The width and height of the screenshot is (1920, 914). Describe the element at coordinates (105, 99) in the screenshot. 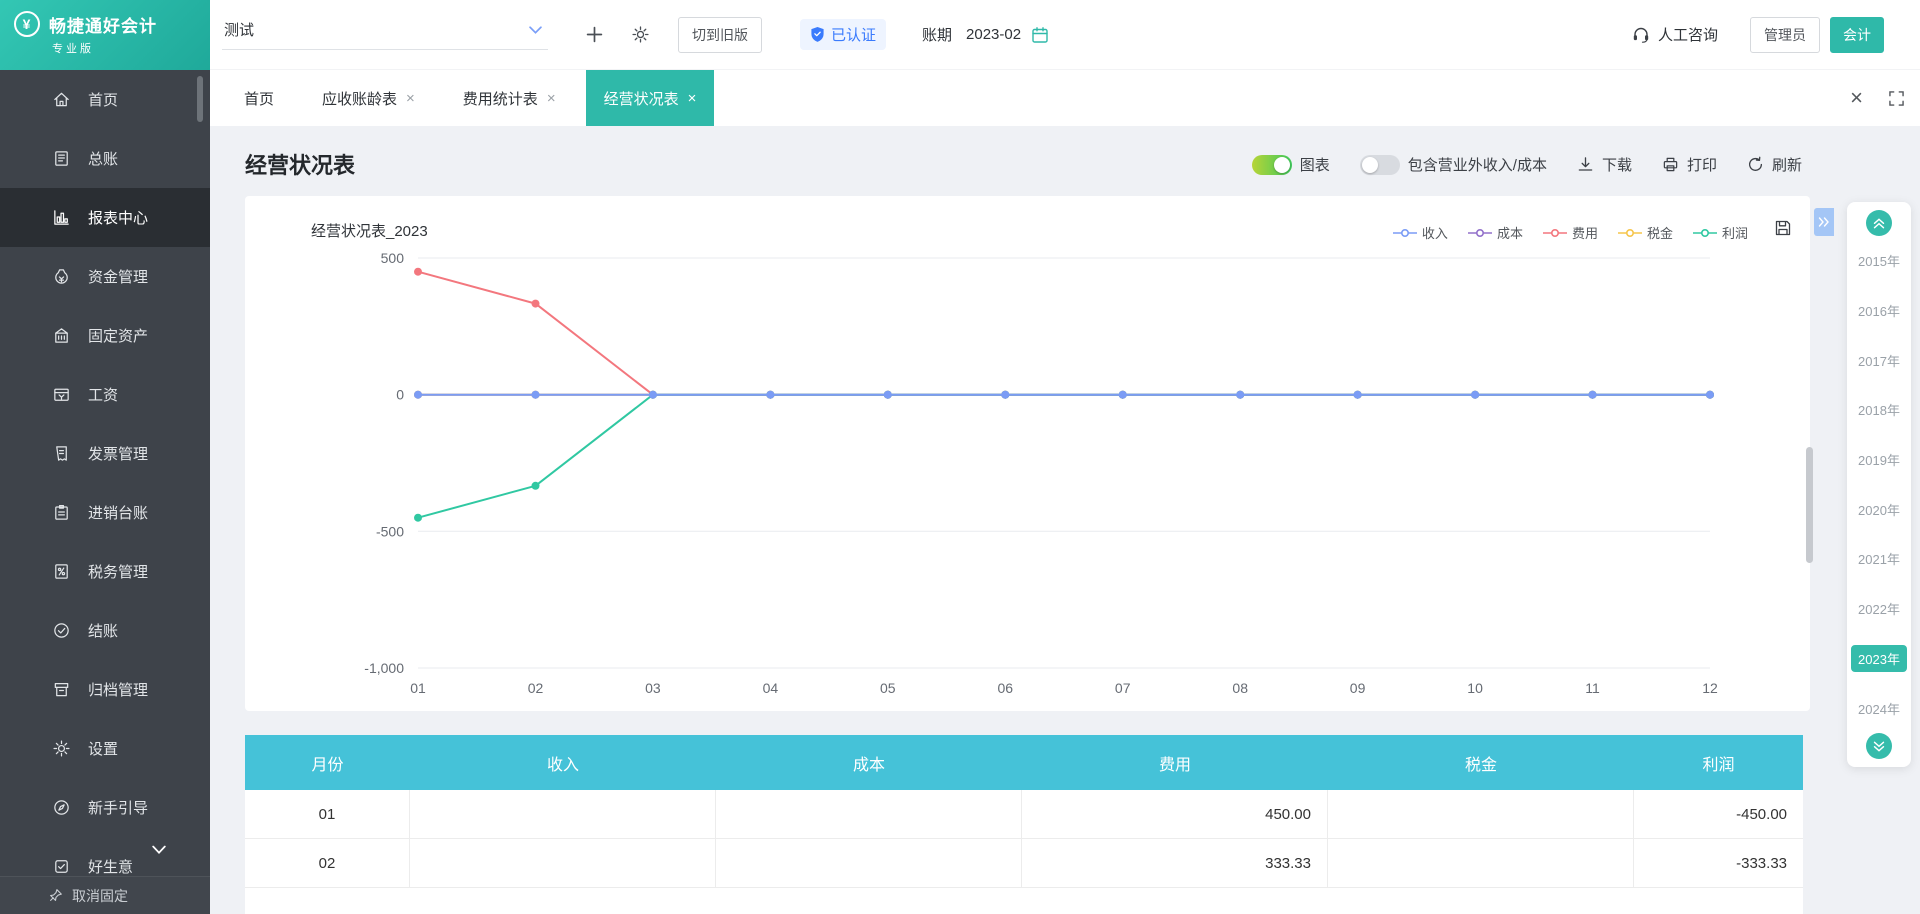

I see `sidebar-item-首页: 首页` at that location.